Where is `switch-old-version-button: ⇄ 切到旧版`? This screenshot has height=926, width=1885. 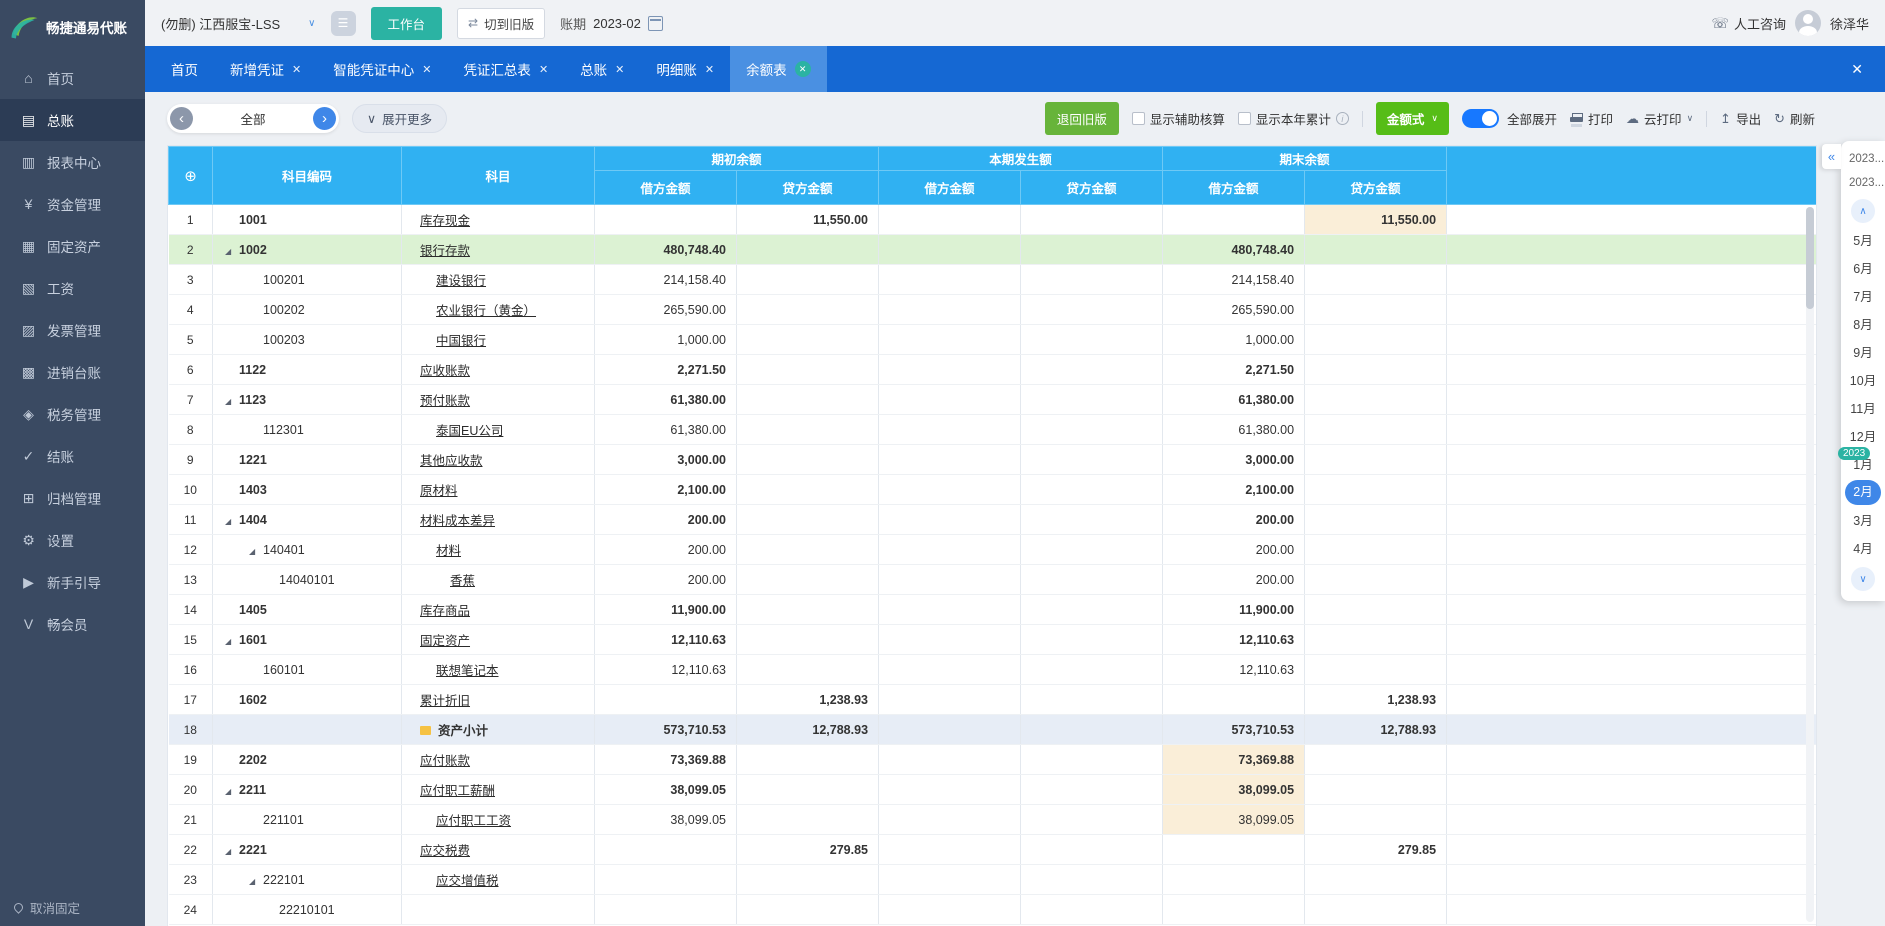 switch-old-version-button: ⇄ 切到旧版 is located at coordinates (501, 23).